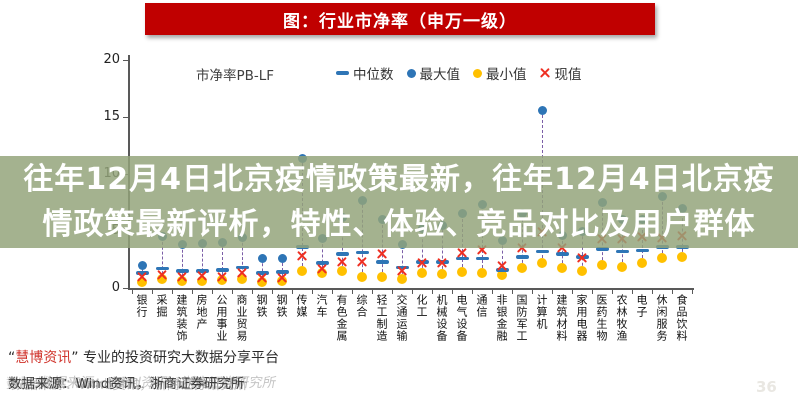  I want to click on page-number: 36, so click(766, 387).